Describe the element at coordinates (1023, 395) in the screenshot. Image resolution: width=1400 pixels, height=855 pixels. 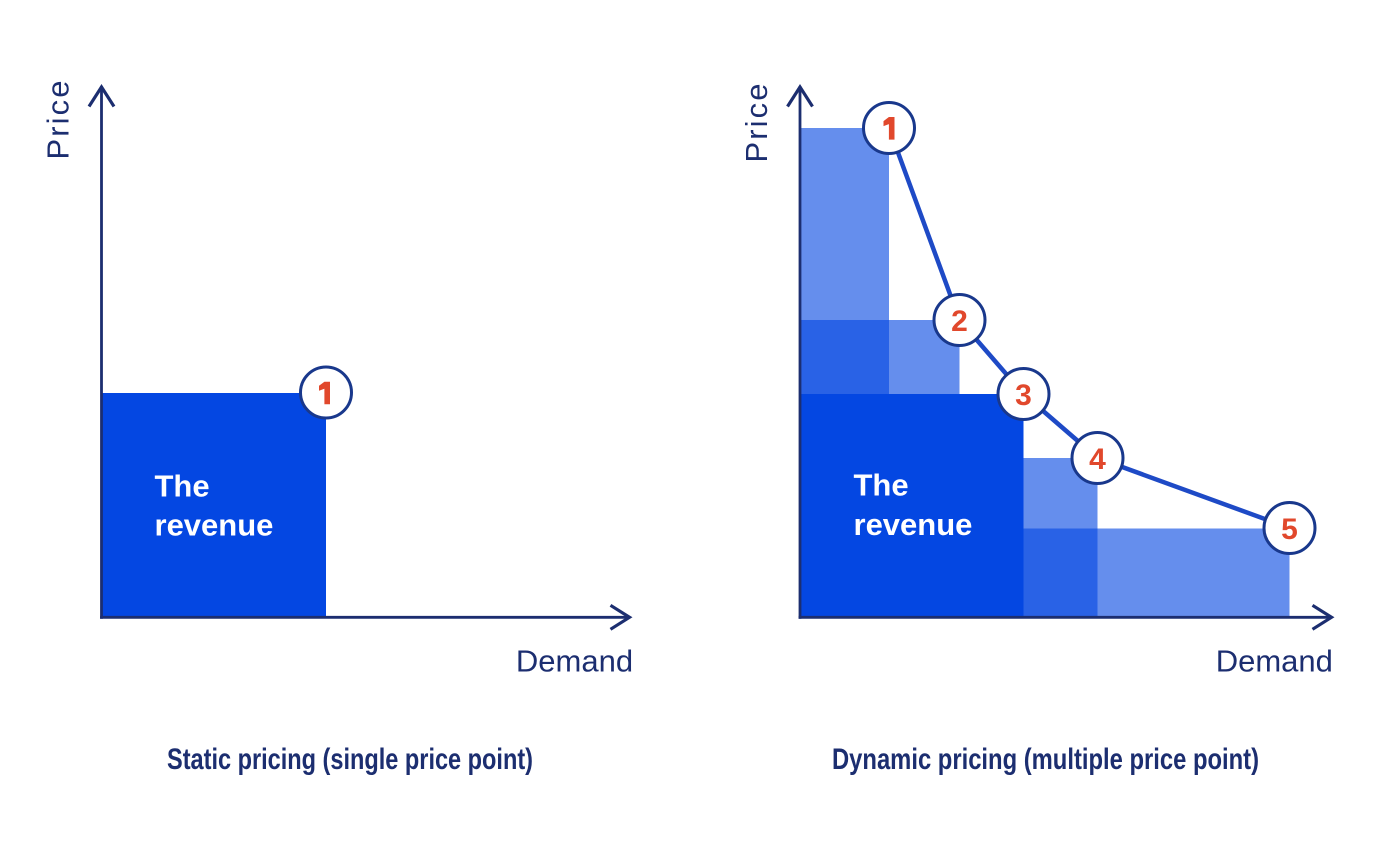
I see `svg-text: 3` at that location.